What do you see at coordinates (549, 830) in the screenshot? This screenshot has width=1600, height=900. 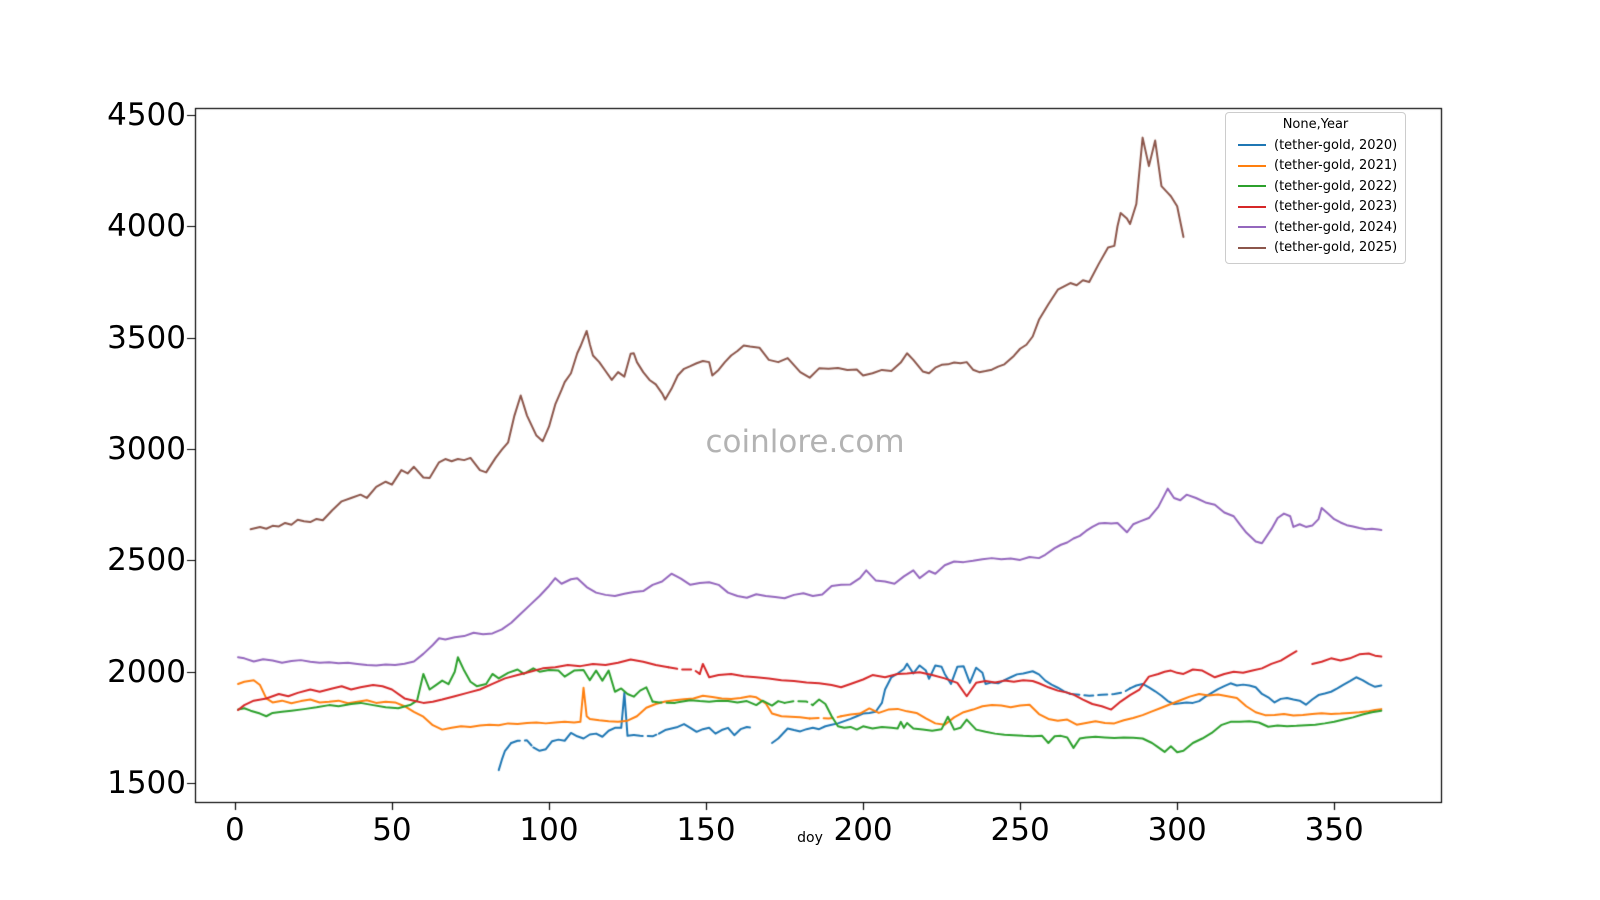 I see `x-tick-label: 100` at bounding box center [549, 830].